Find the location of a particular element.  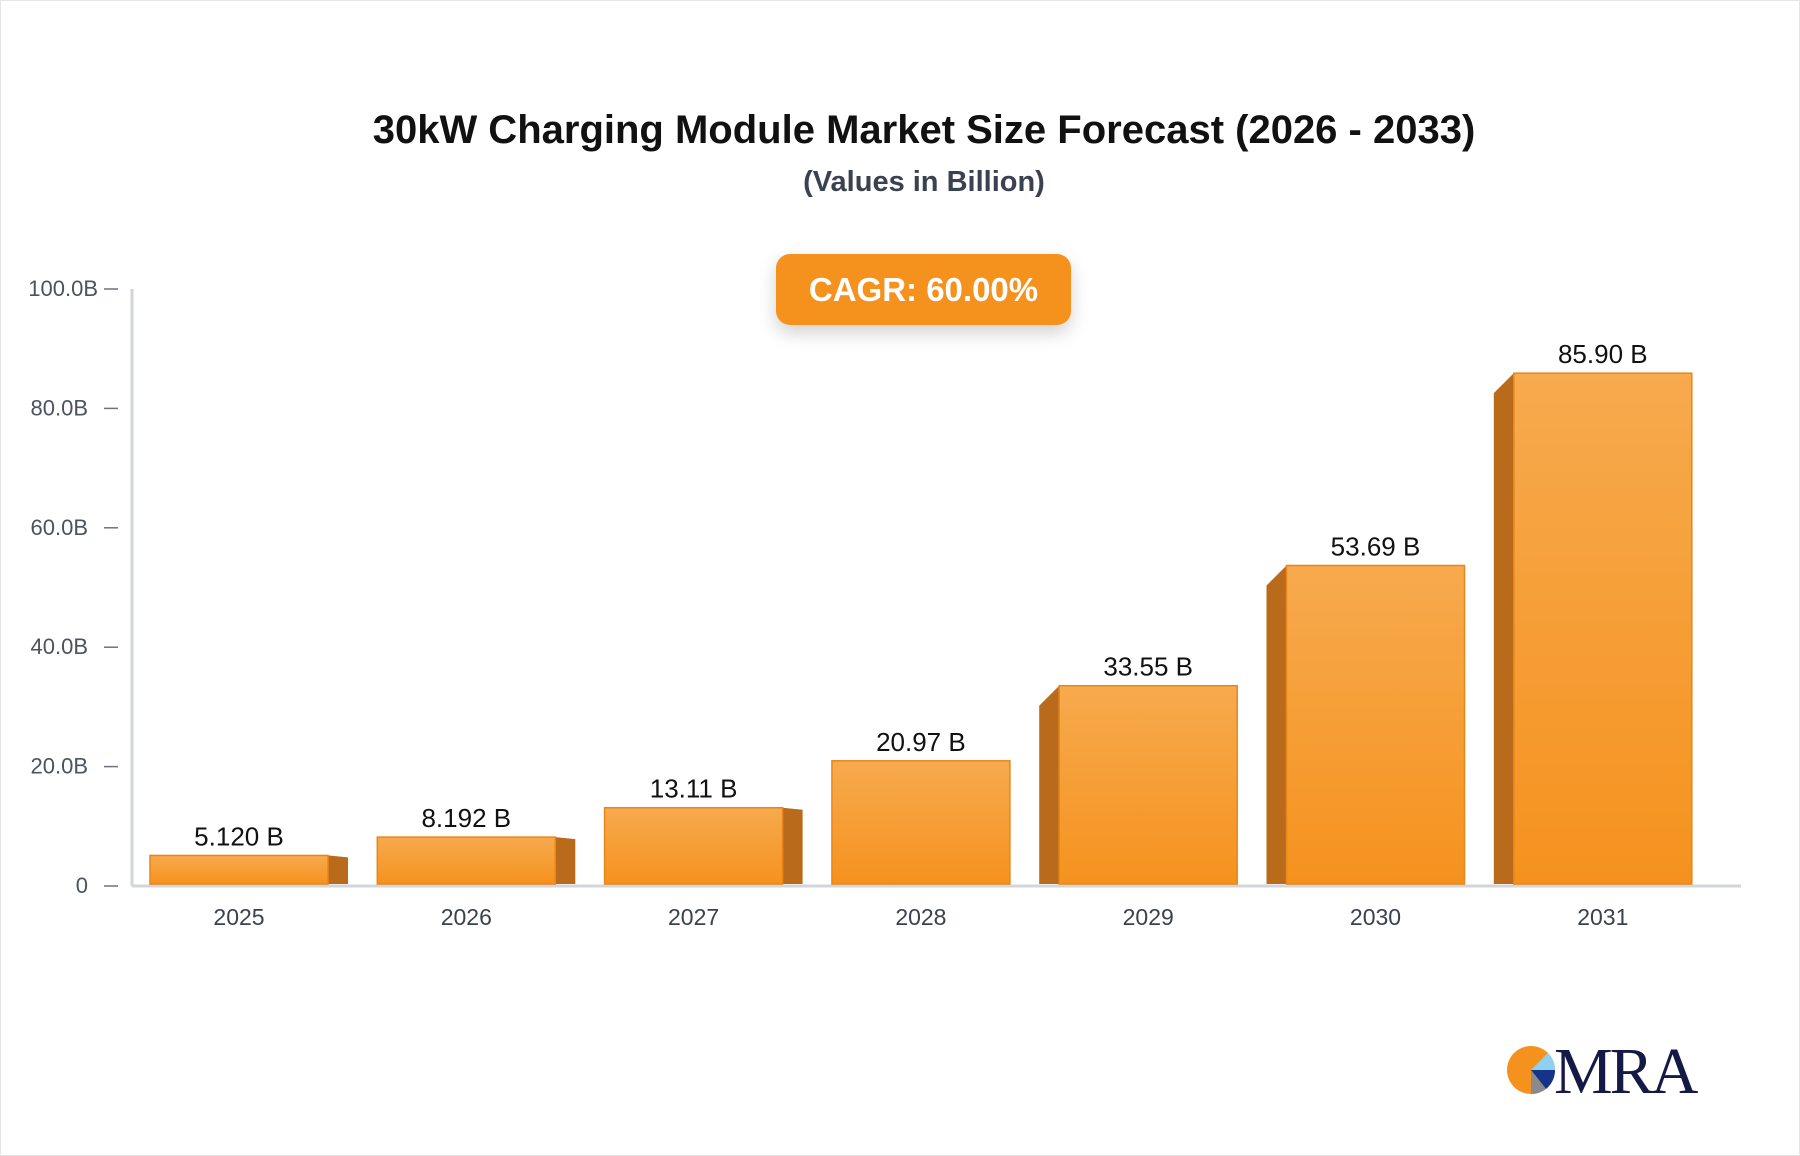

y-tick-label: 0 is located at coordinates (82, 885).